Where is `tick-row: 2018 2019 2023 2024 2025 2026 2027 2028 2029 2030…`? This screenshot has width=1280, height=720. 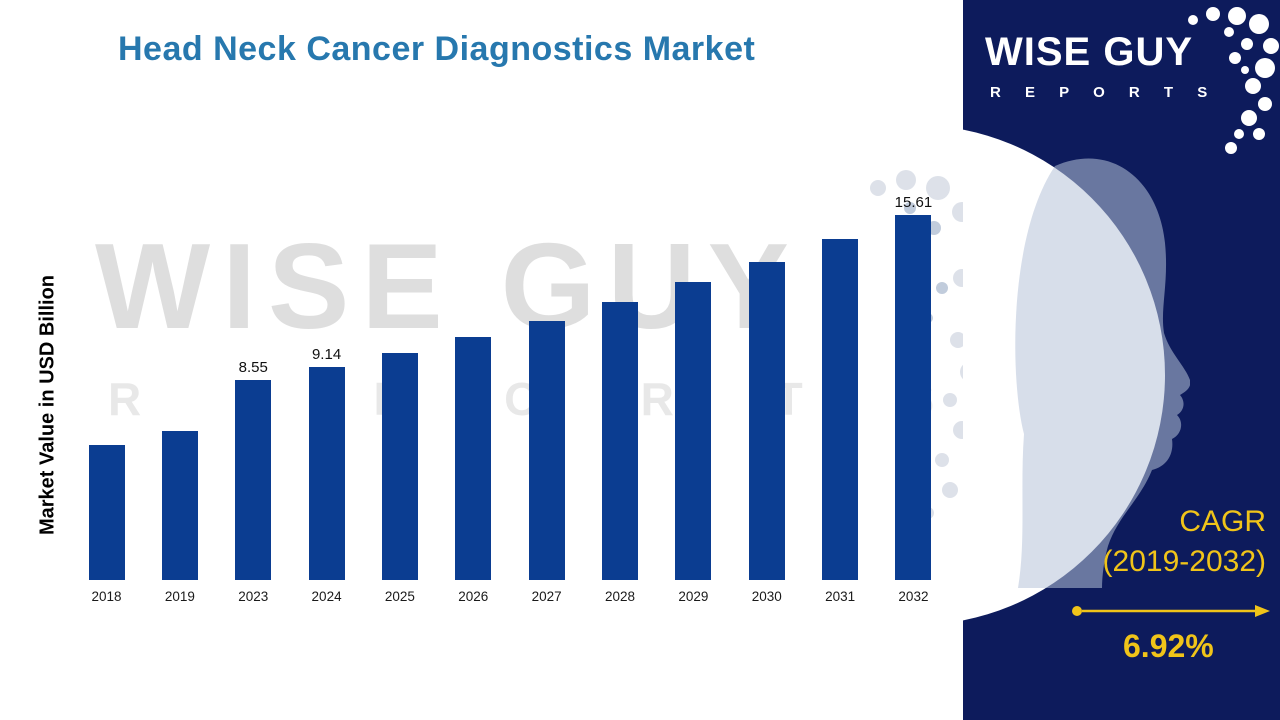
tick-row: 2018 2019 2023 2024 2025 2026 2027 2028 2029 2030… is located at coordinates (510, 596).